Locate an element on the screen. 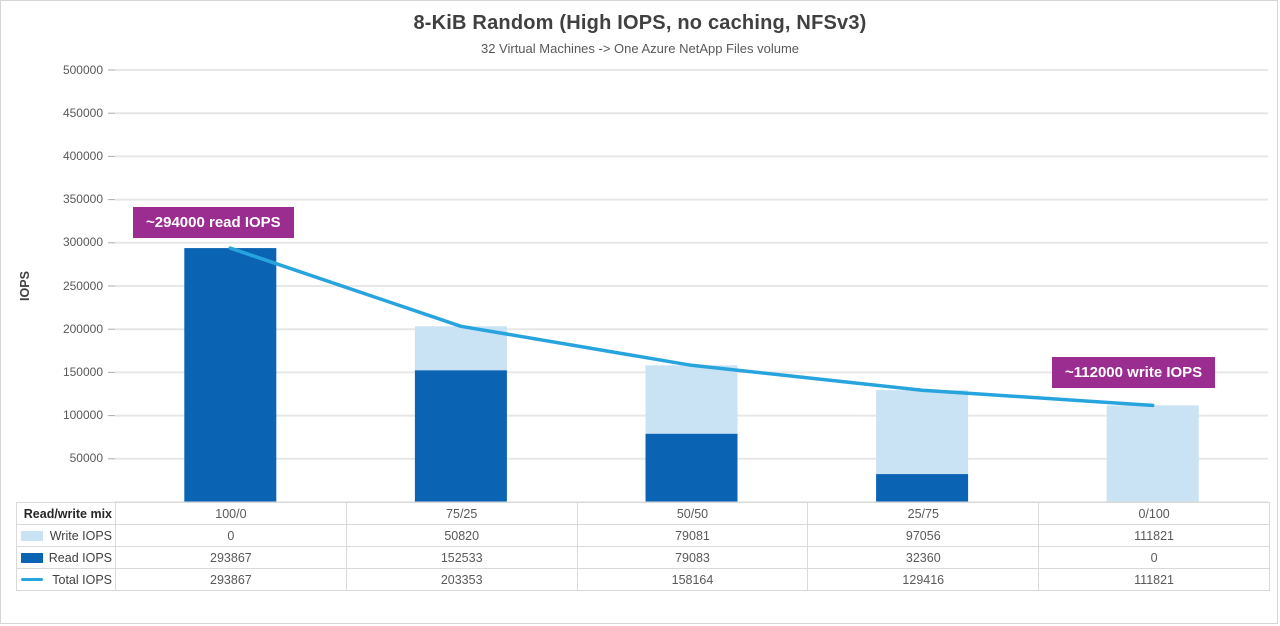  y-tick-label: 200000 is located at coordinates (82, 328).